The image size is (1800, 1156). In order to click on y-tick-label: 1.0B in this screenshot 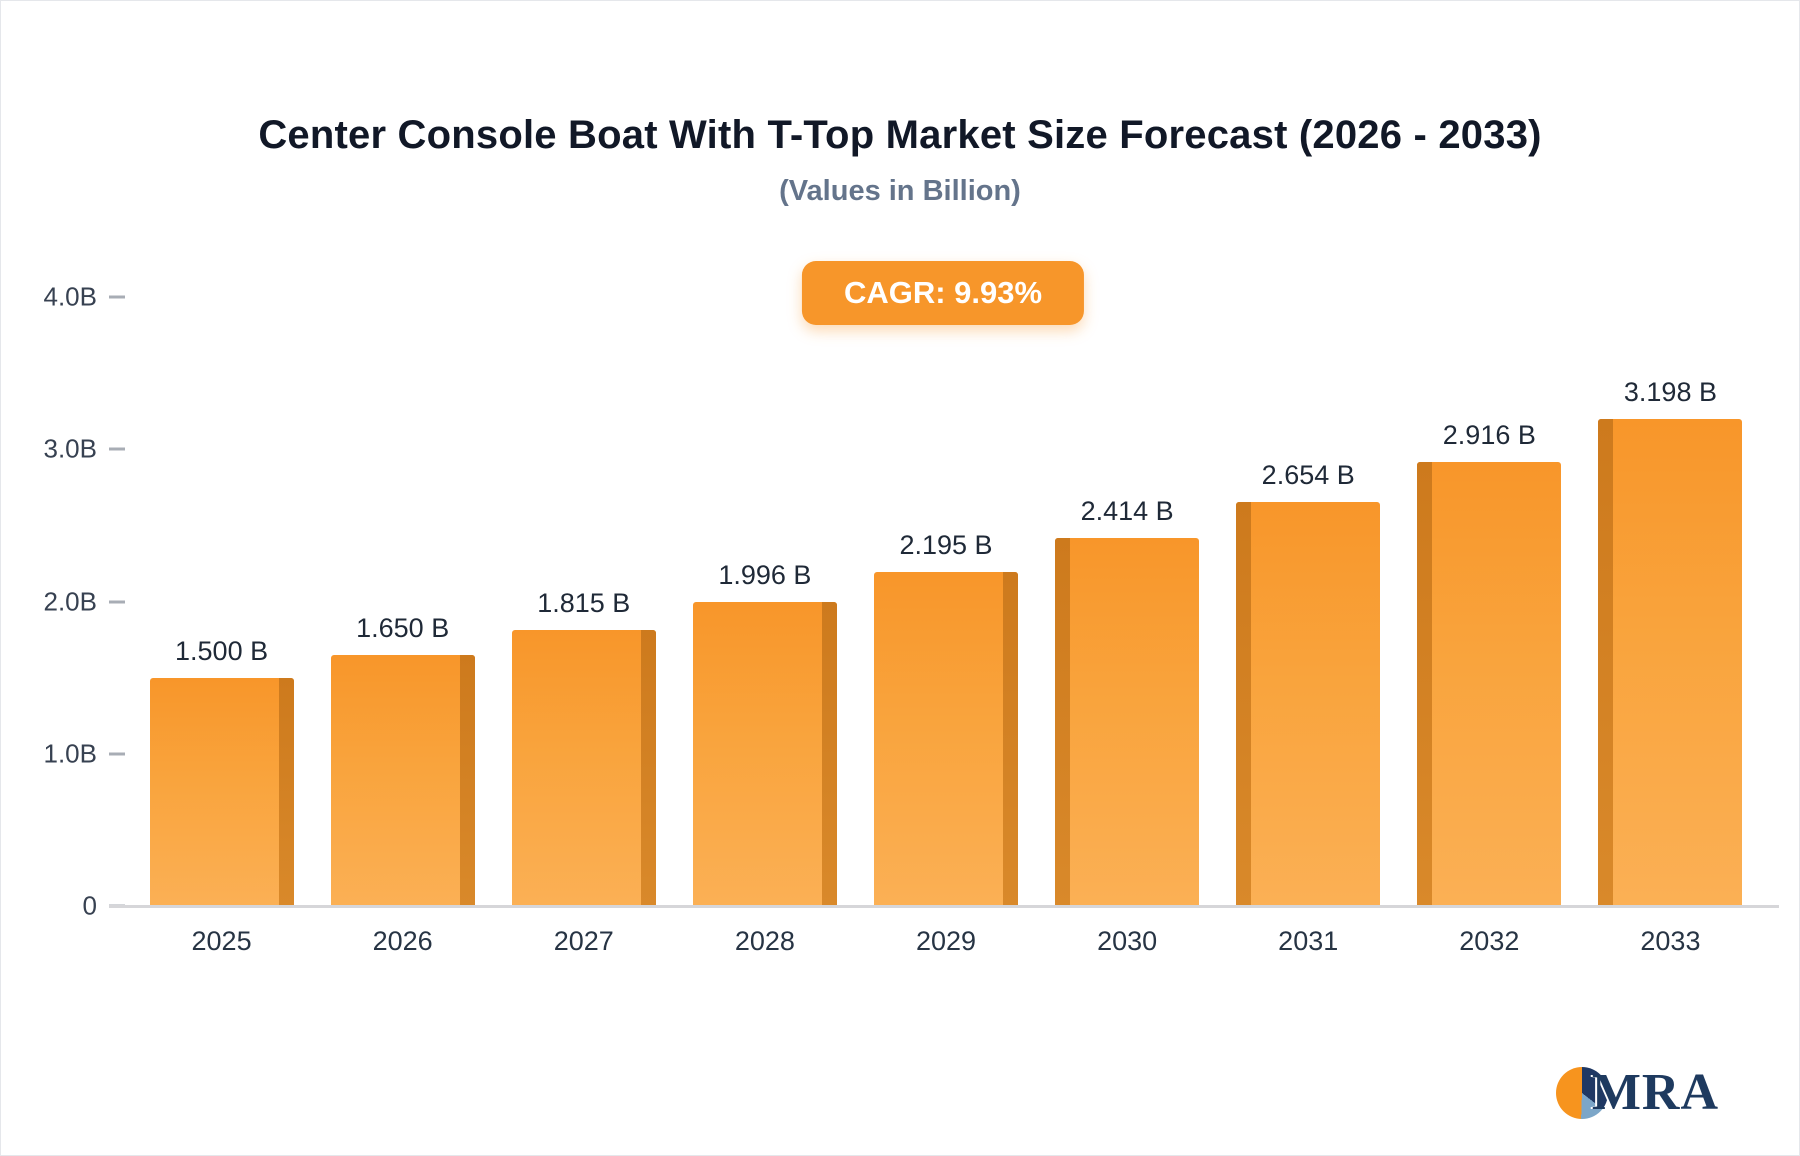, I will do `click(70, 753)`.